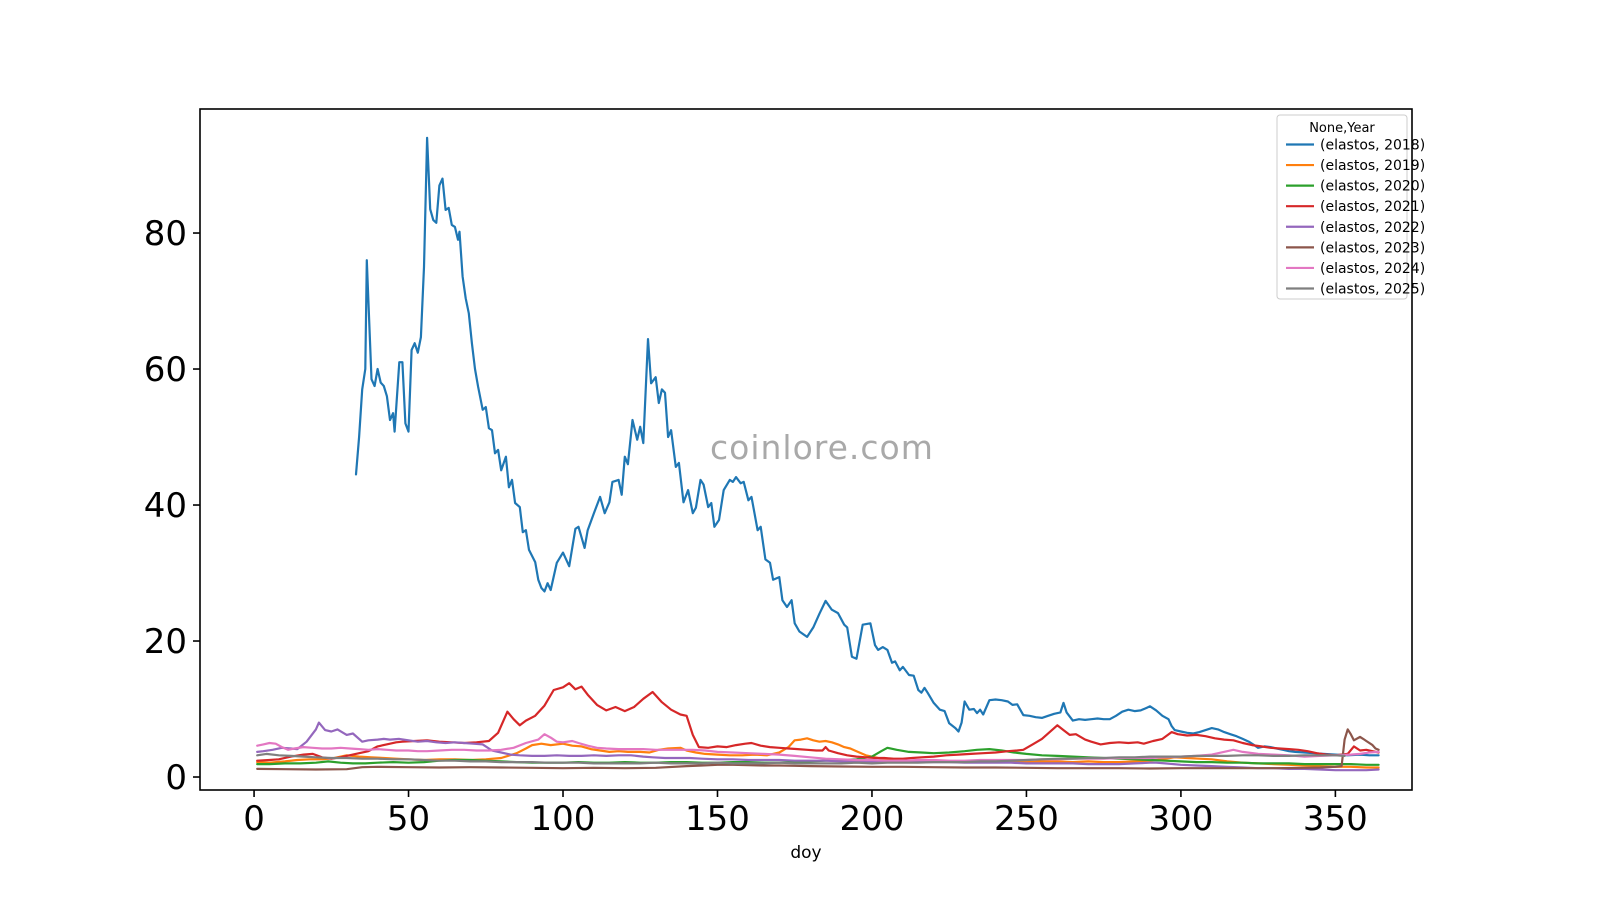  What do you see at coordinates (818, 749) in the screenshot?
I see `series-line-2023` at bounding box center [818, 749].